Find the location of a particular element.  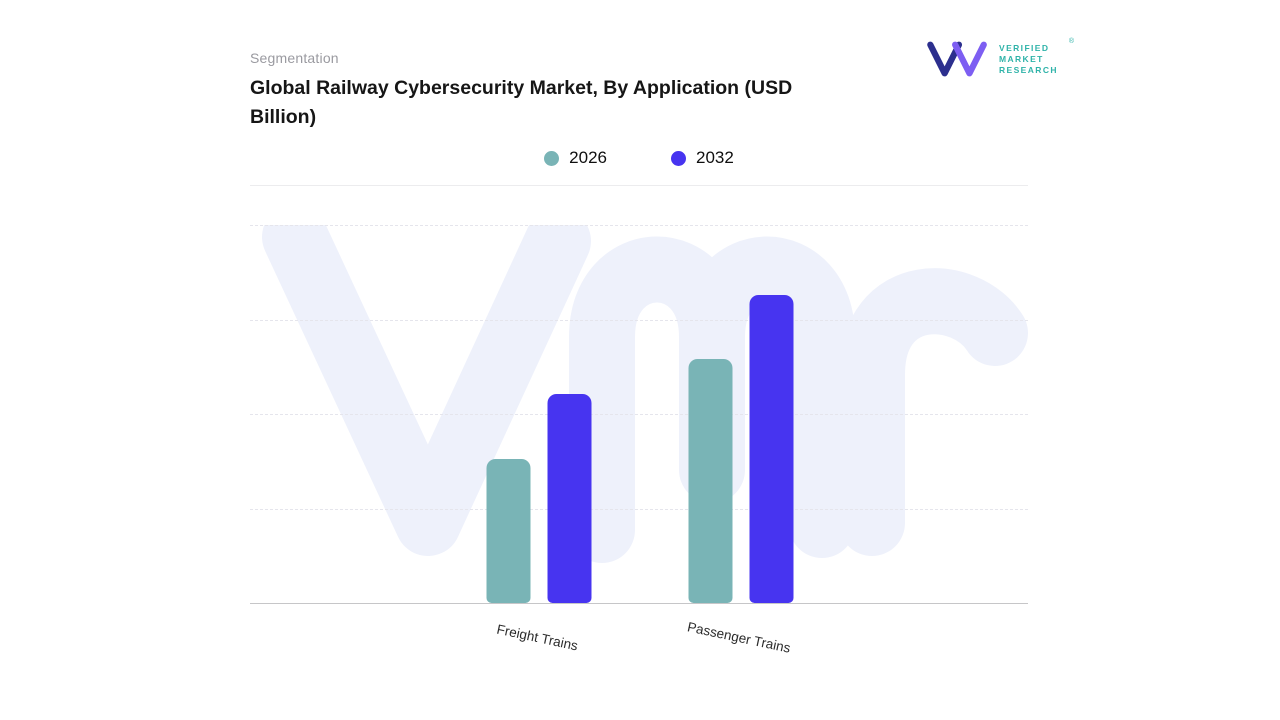

x-axis: Freight Trains Passenger Trains is located at coordinates (639, 652).